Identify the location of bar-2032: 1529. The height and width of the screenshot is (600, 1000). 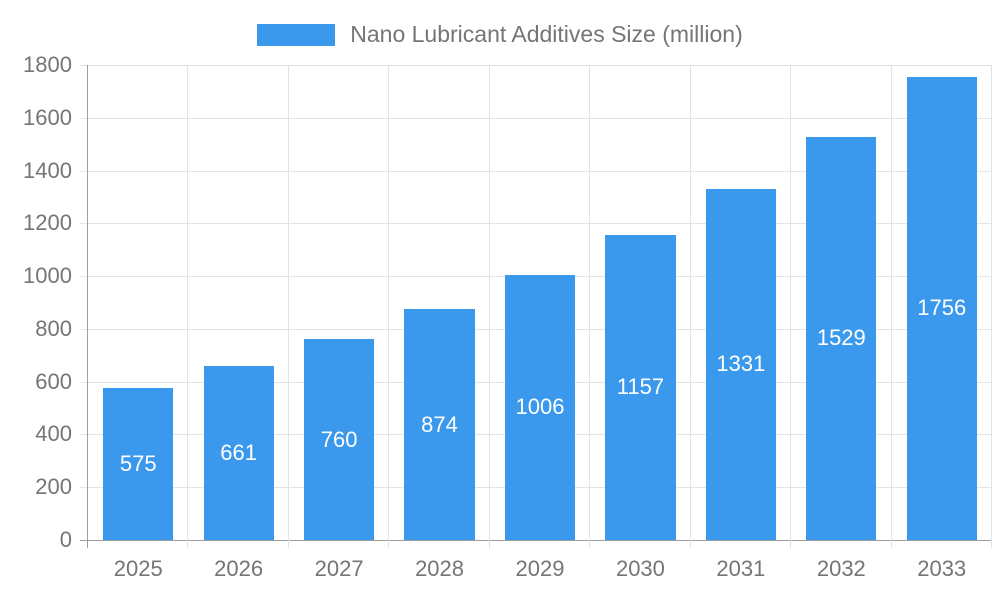
(841, 338).